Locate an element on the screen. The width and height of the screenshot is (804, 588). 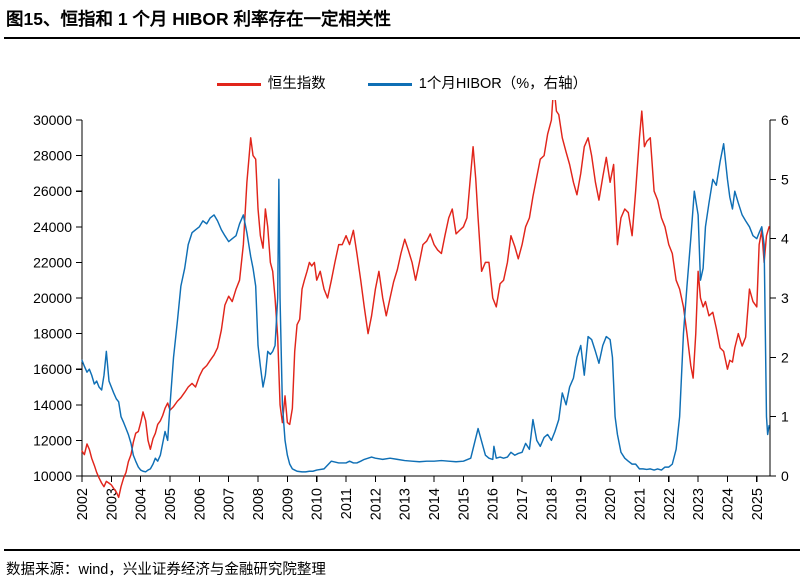
y-axis-right-tick-label: 3 is located at coordinates (785, 298).